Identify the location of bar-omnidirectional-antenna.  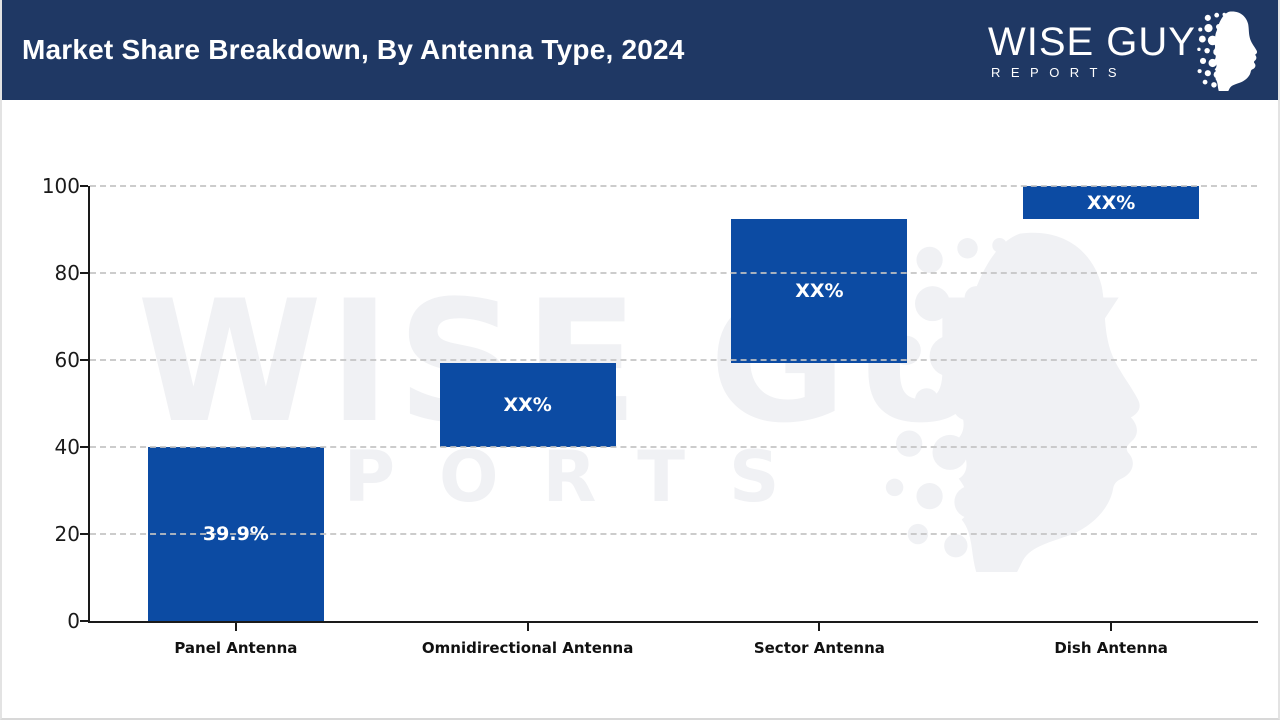
(527, 405).